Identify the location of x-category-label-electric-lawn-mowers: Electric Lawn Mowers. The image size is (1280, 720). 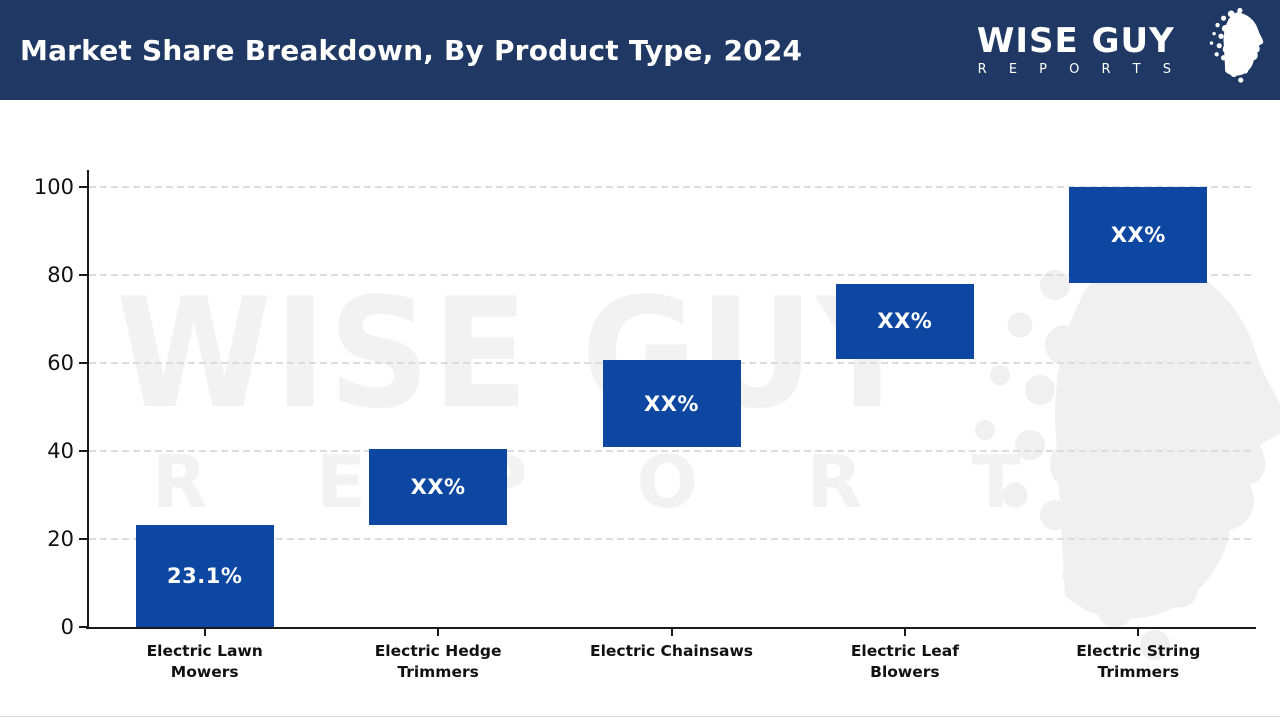
(204, 661).